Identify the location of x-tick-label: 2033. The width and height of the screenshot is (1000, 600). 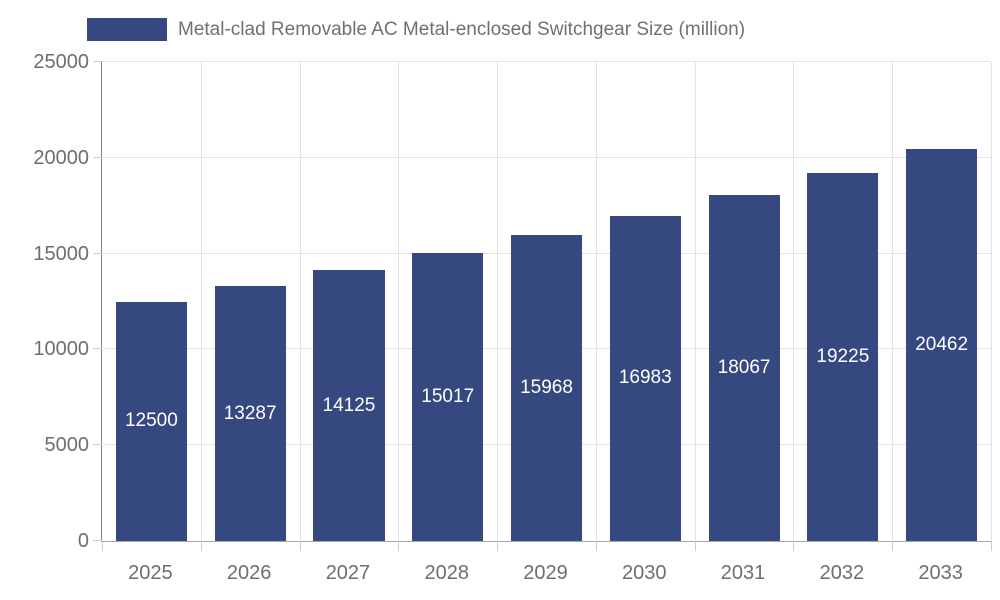
(940, 573).